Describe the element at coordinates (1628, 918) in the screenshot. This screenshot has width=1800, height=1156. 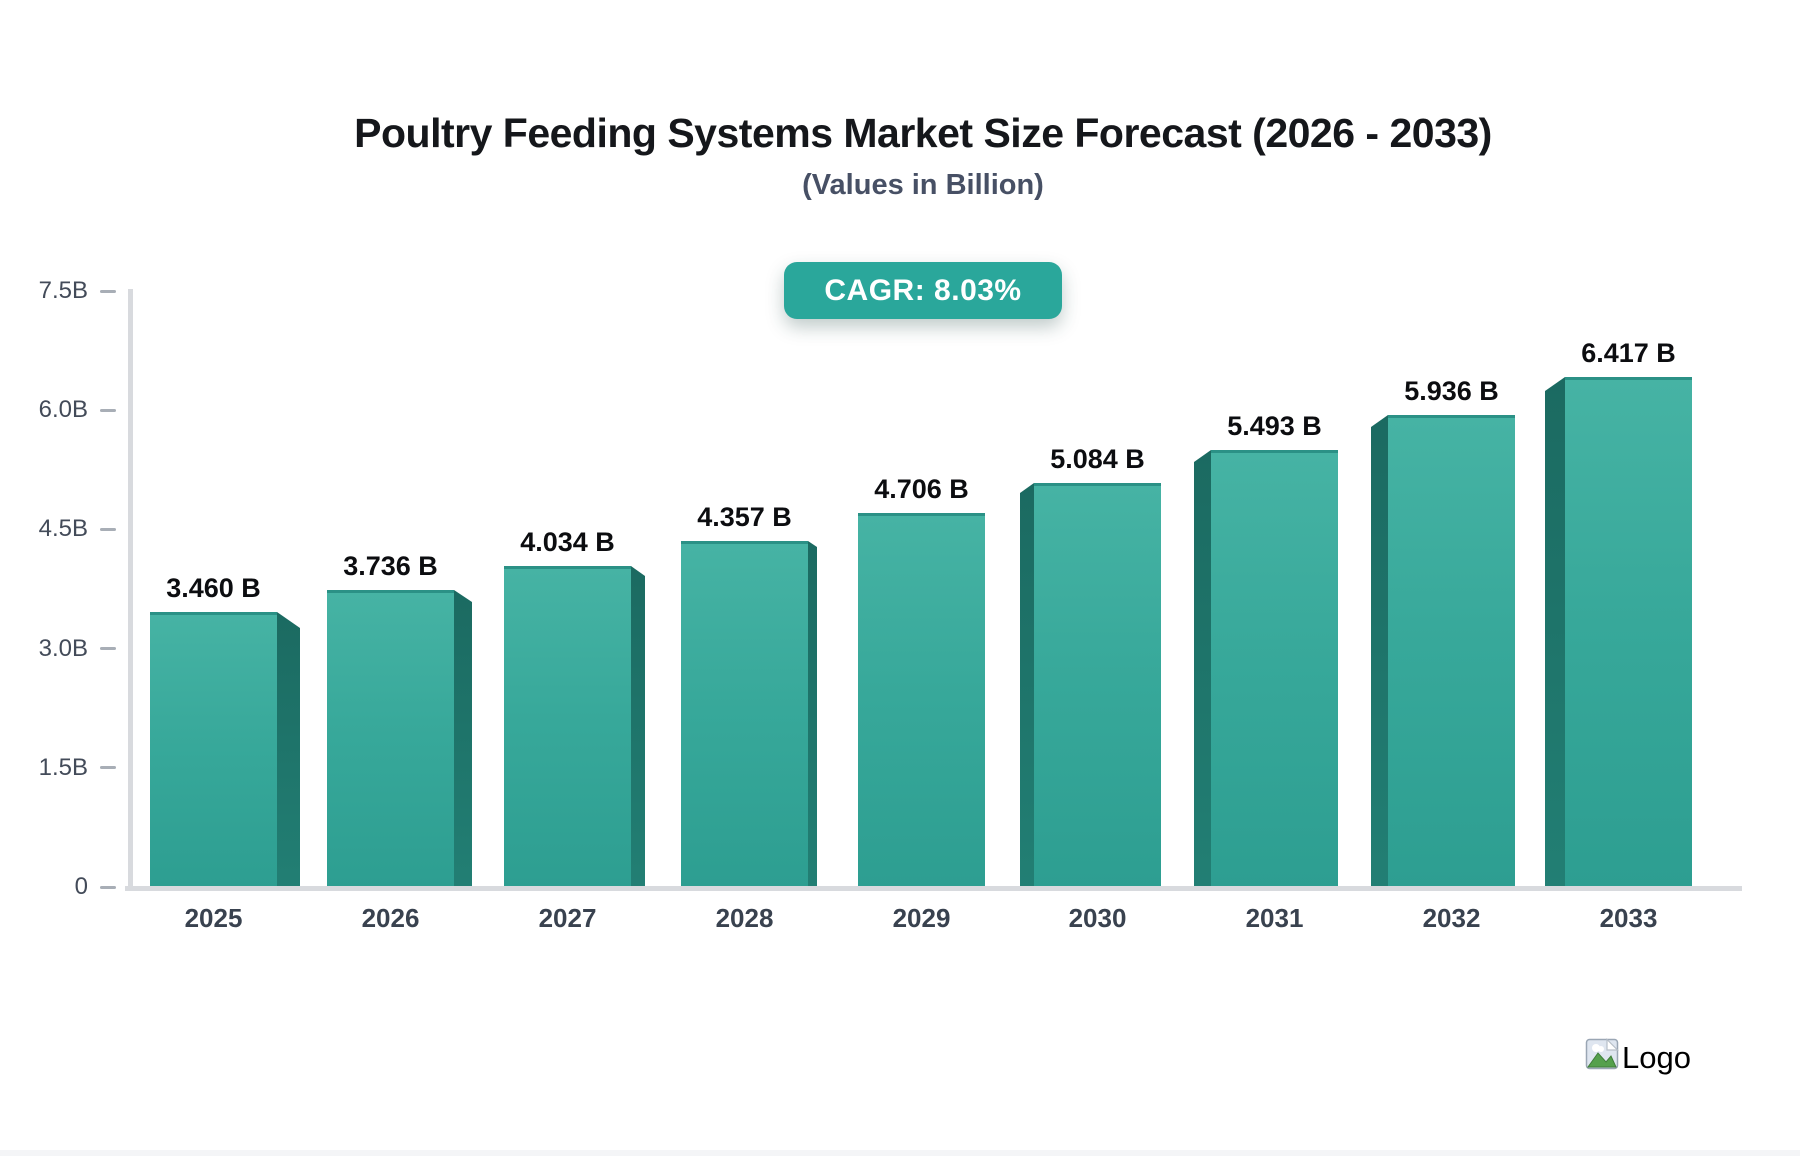
I see `x-axis-label: 2033` at that location.